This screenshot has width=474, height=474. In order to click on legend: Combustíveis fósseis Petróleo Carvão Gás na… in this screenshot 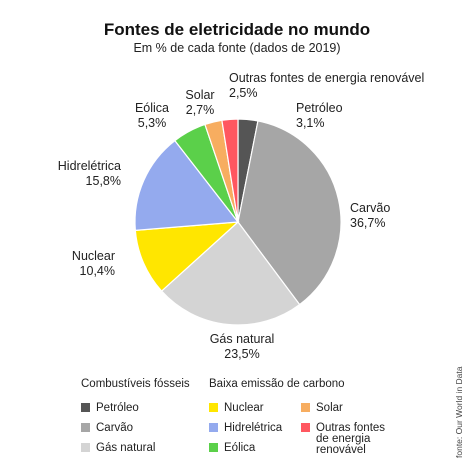, I will do `click(233, 417)`.